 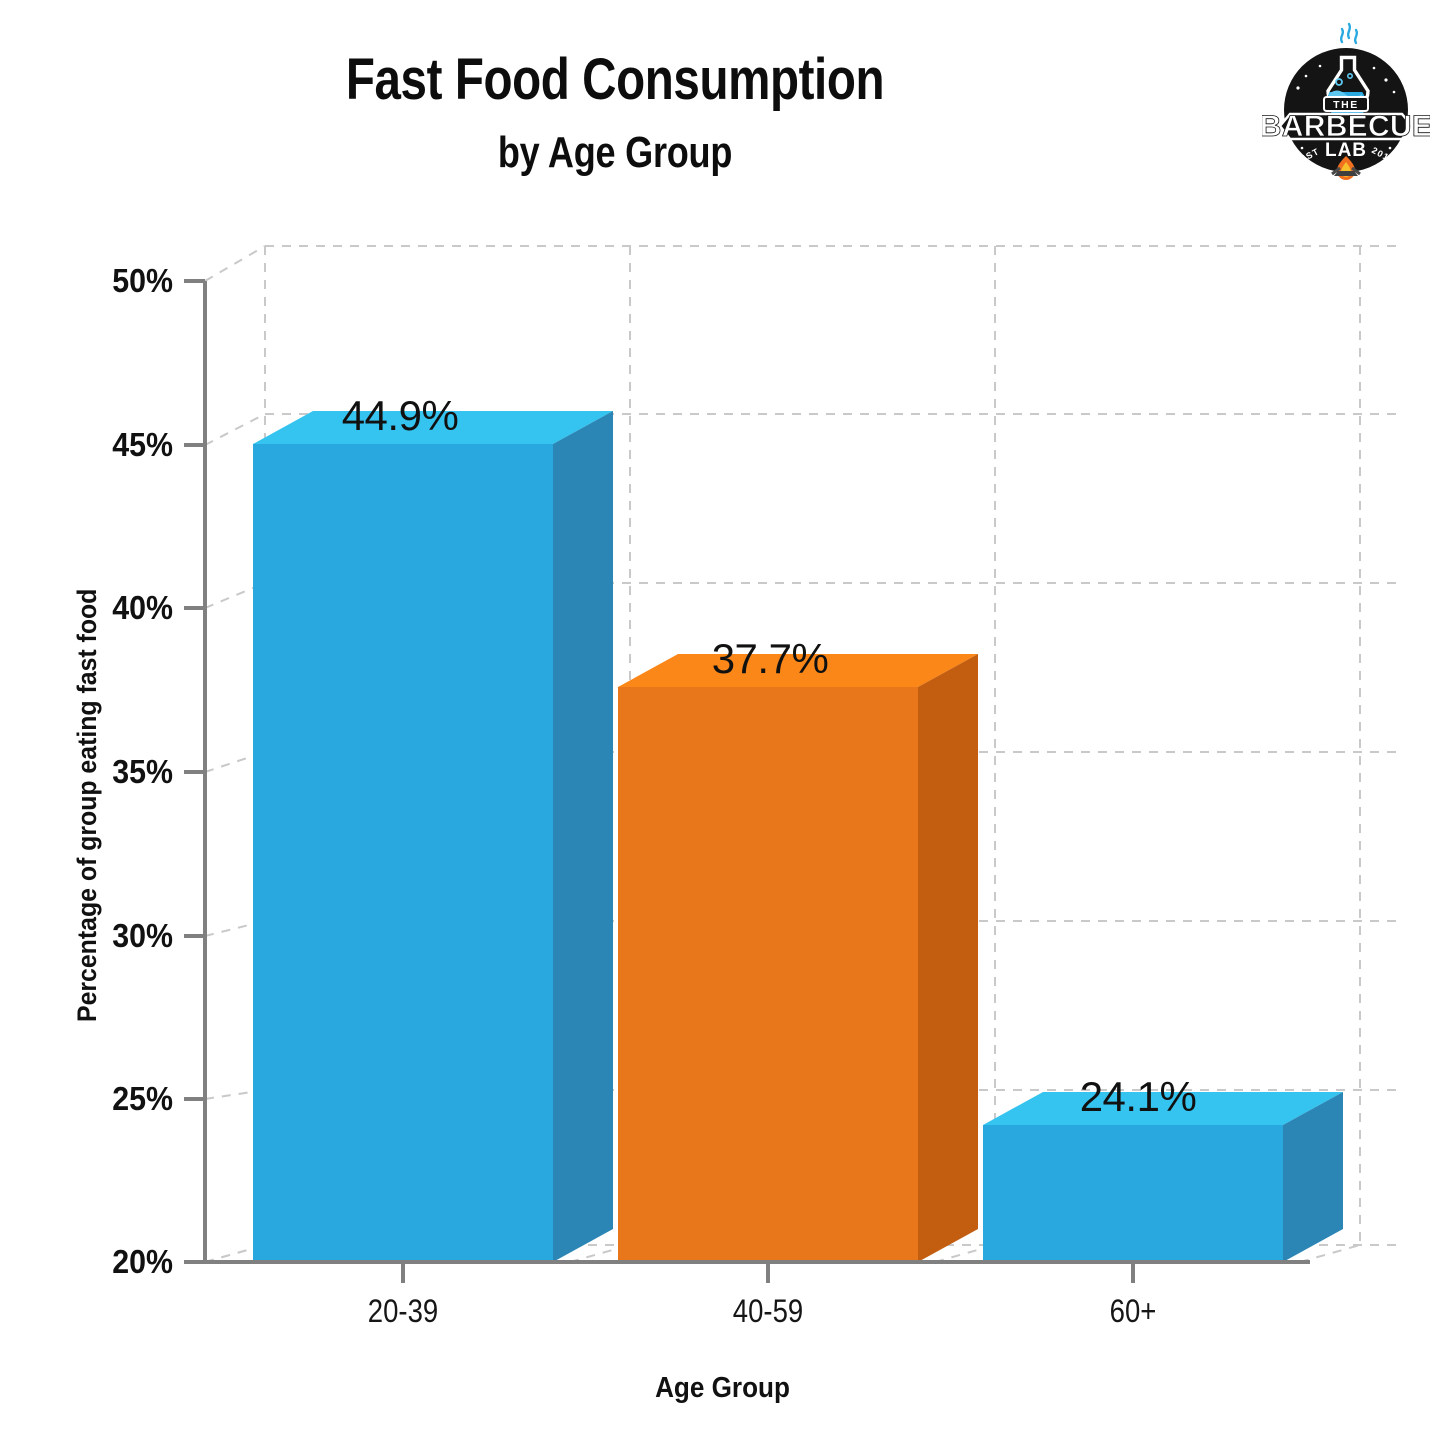 What do you see at coordinates (403, 1311) in the screenshot?
I see `x-tick-label-20-39: 20-39` at bounding box center [403, 1311].